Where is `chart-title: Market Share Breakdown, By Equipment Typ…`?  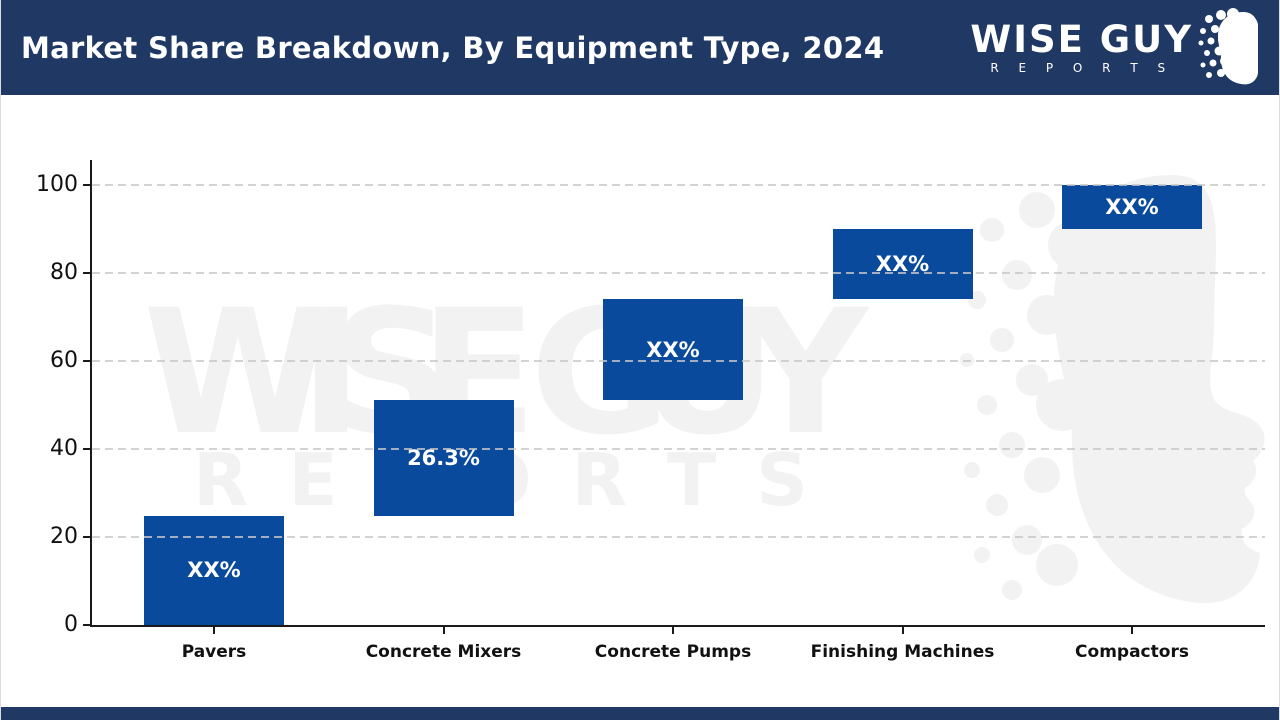 chart-title: Market Share Breakdown, By Equipment Typ… is located at coordinates (453, 47).